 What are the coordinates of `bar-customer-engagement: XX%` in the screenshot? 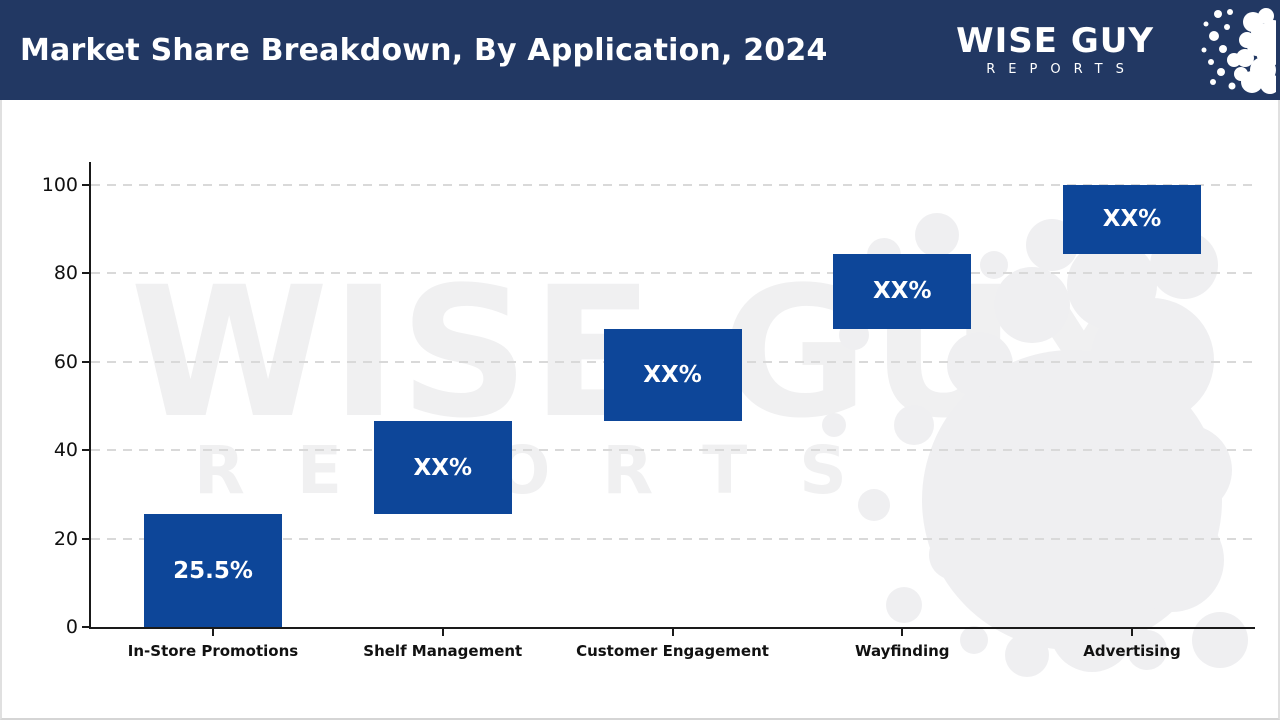 It's located at (672, 375).